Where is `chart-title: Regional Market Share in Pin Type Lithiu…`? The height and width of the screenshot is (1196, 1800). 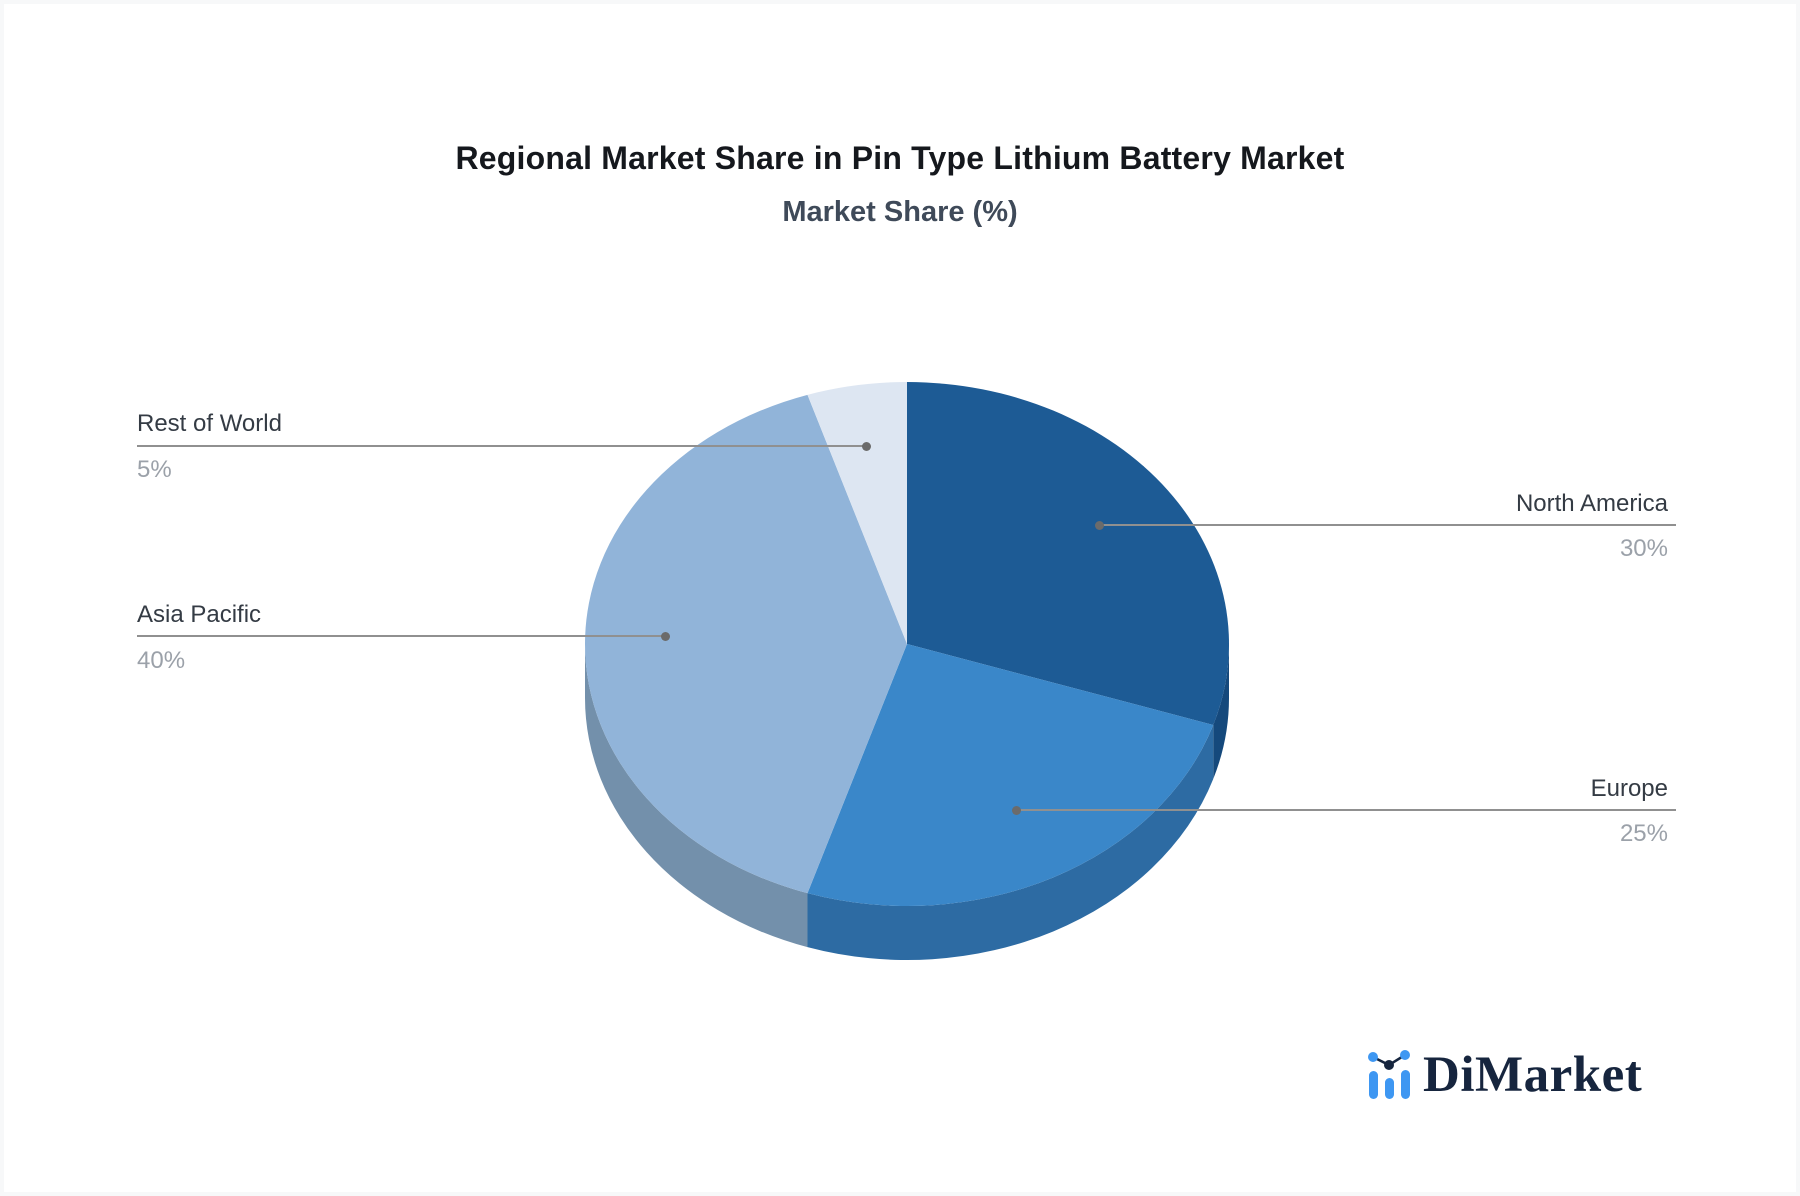
chart-title: Regional Market Share in Pin Type Lithiu… is located at coordinates (900, 158).